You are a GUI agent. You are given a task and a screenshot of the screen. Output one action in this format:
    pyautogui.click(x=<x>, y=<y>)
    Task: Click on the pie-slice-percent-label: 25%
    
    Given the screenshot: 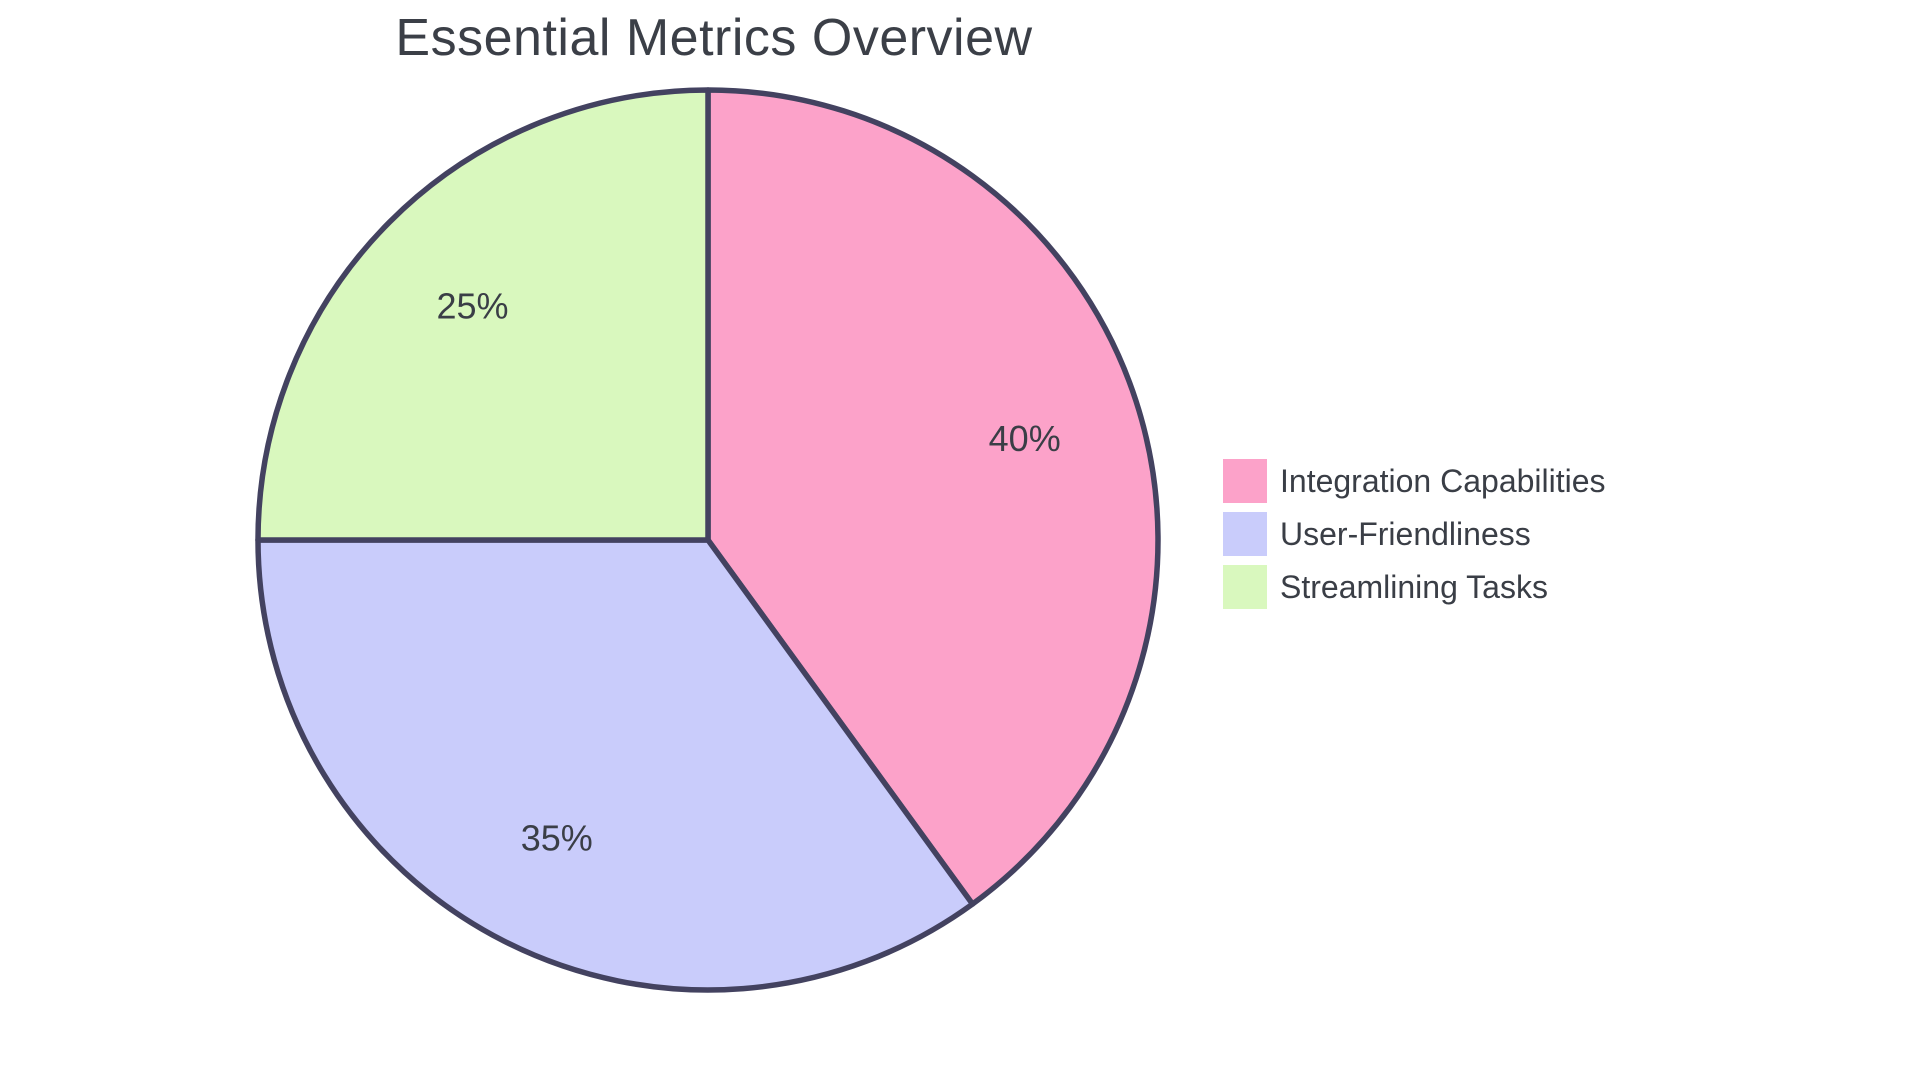 What is the action you would take?
    pyautogui.click(x=472, y=306)
    